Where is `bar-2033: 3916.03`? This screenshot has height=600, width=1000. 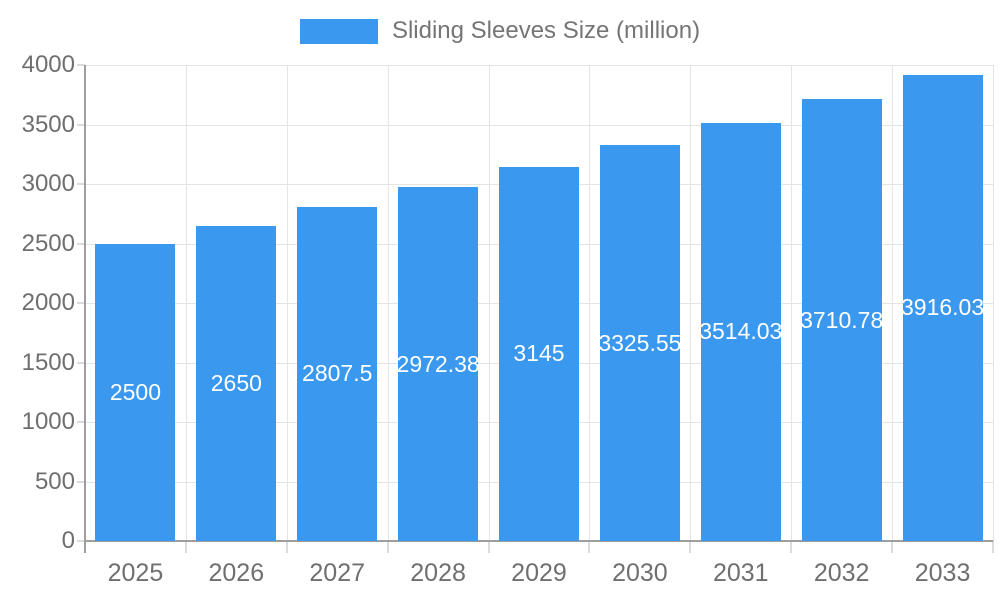
bar-2033: 3916.03 is located at coordinates (942, 307).